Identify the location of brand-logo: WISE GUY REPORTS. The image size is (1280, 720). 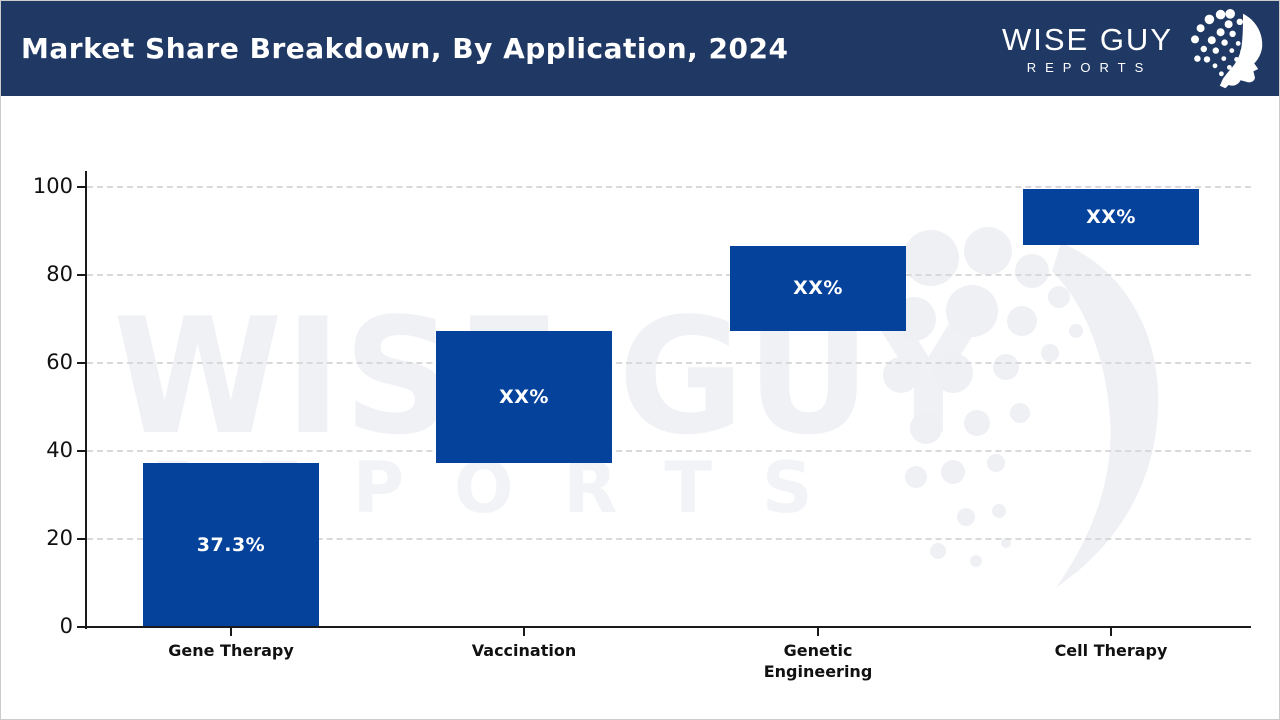
(1134, 49).